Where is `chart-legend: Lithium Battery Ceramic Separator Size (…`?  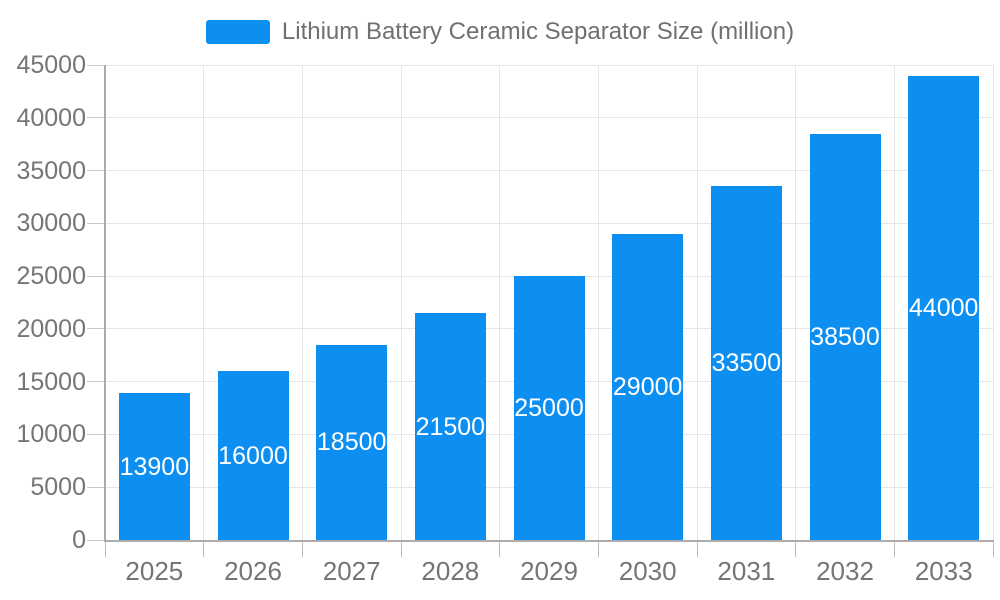 chart-legend: Lithium Battery Ceramic Separator Size (… is located at coordinates (500, 32).